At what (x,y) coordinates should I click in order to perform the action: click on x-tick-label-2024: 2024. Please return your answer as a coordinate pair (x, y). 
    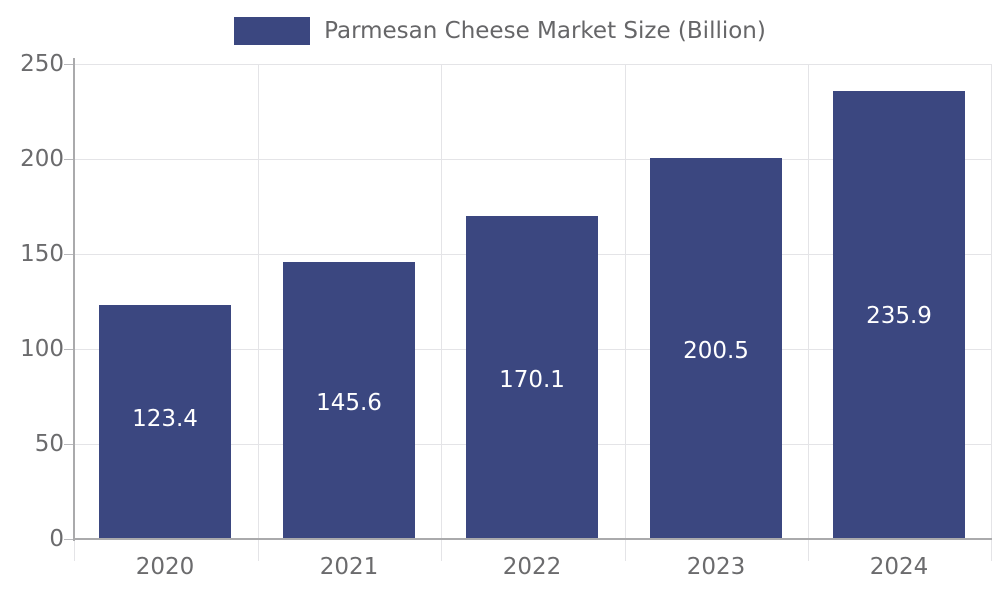
    Looking at the image, I should click on (899, 567).